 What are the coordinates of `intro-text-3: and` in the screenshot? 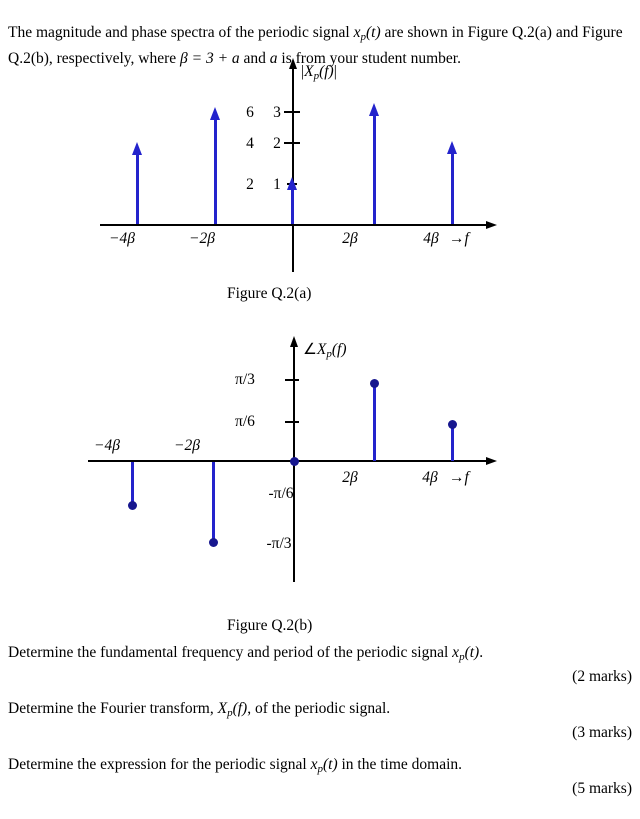 It's located at (254, 58).